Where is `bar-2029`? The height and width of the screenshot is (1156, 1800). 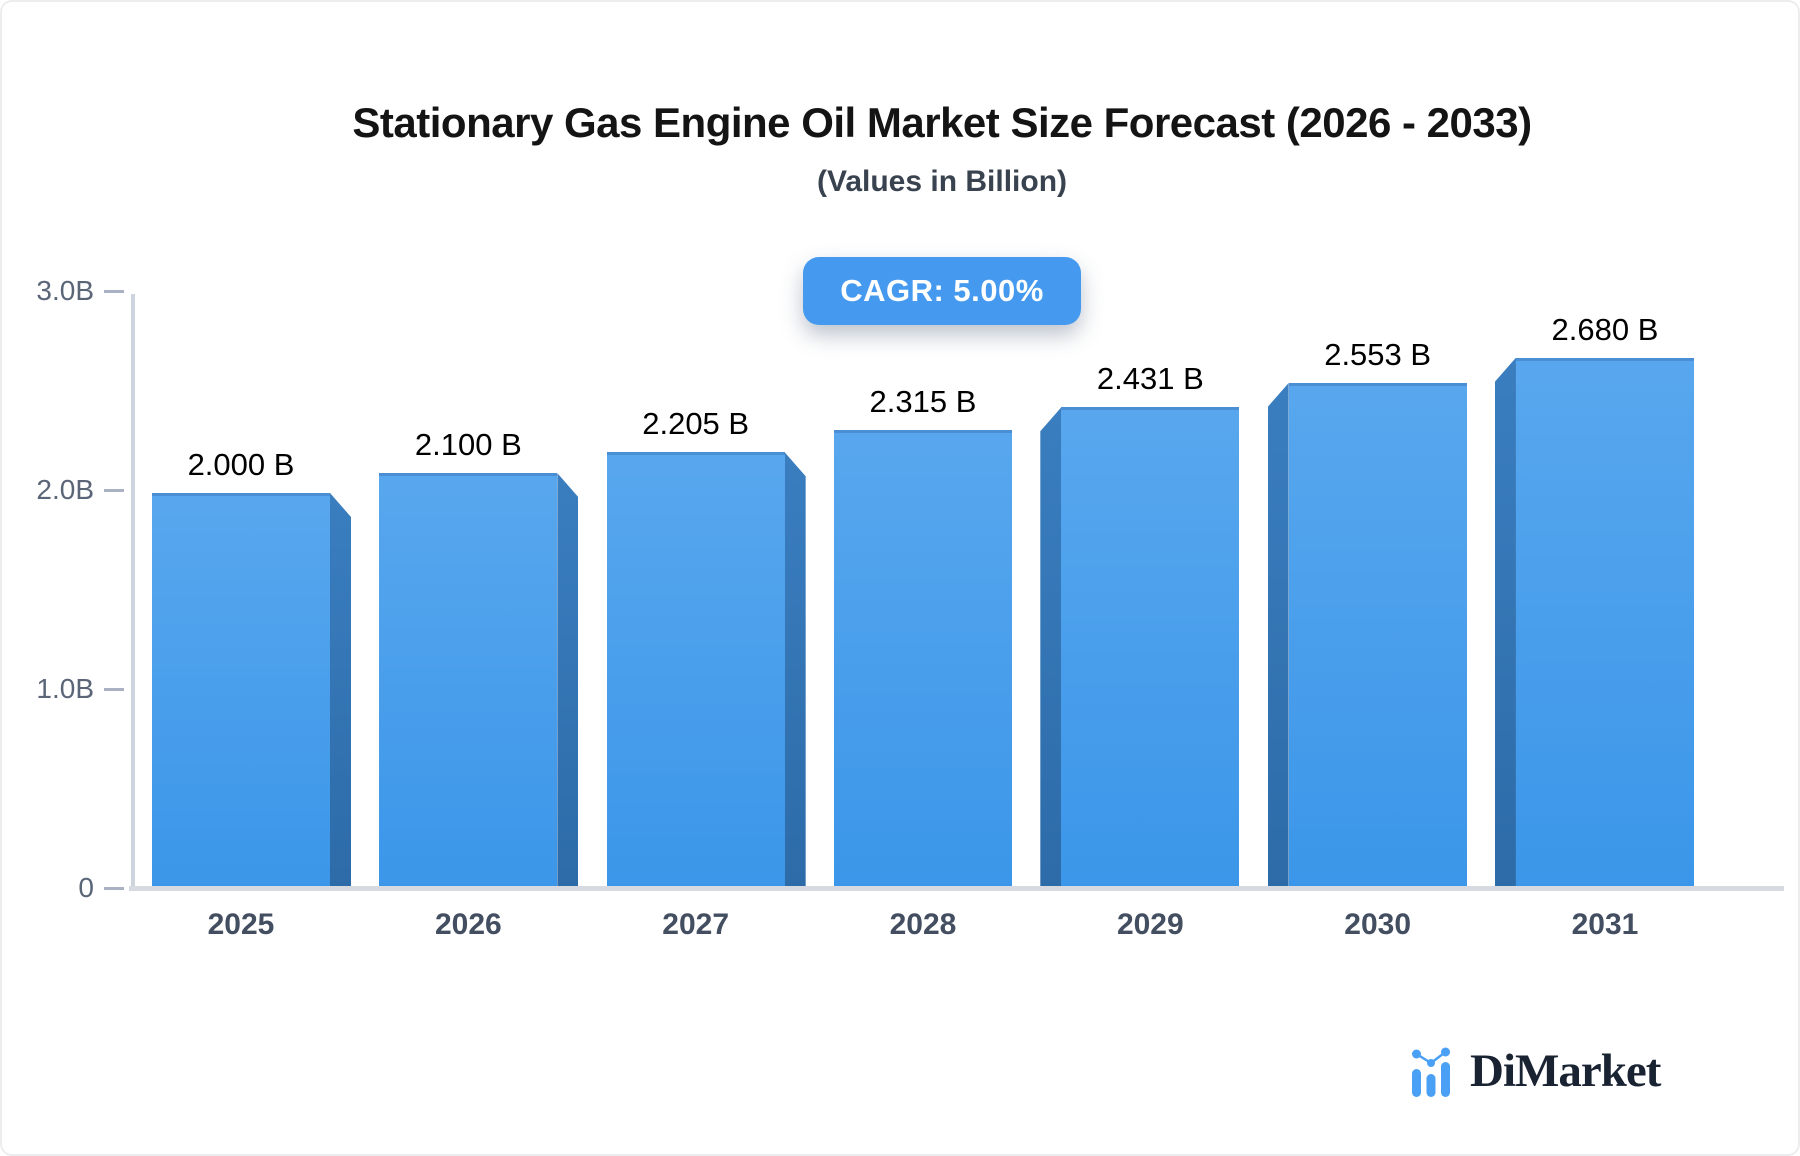
bar-2029 is located at coordinates (1150, 649).